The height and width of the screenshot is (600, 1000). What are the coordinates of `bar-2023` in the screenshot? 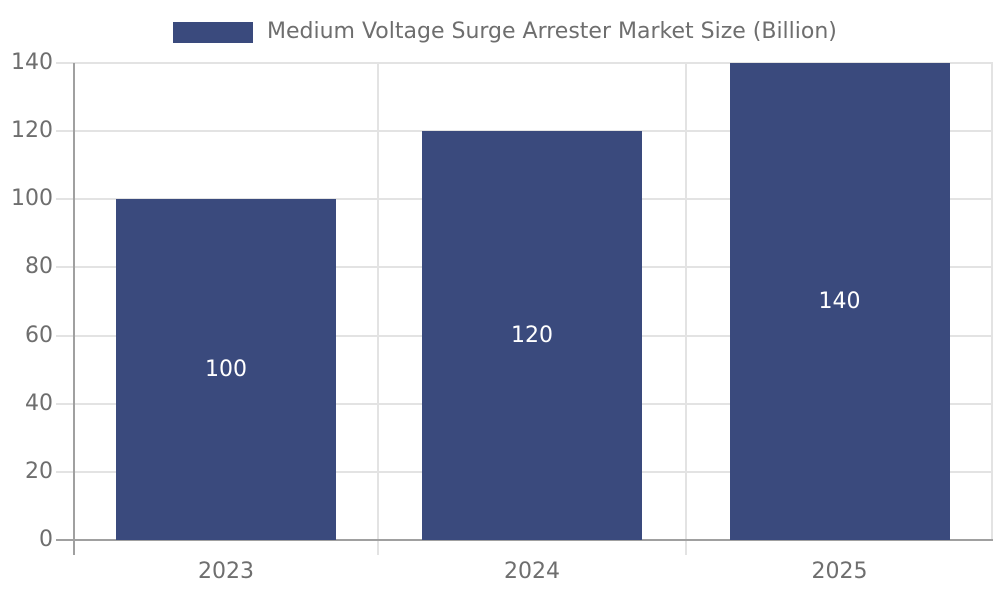 It's located at (226, 369).